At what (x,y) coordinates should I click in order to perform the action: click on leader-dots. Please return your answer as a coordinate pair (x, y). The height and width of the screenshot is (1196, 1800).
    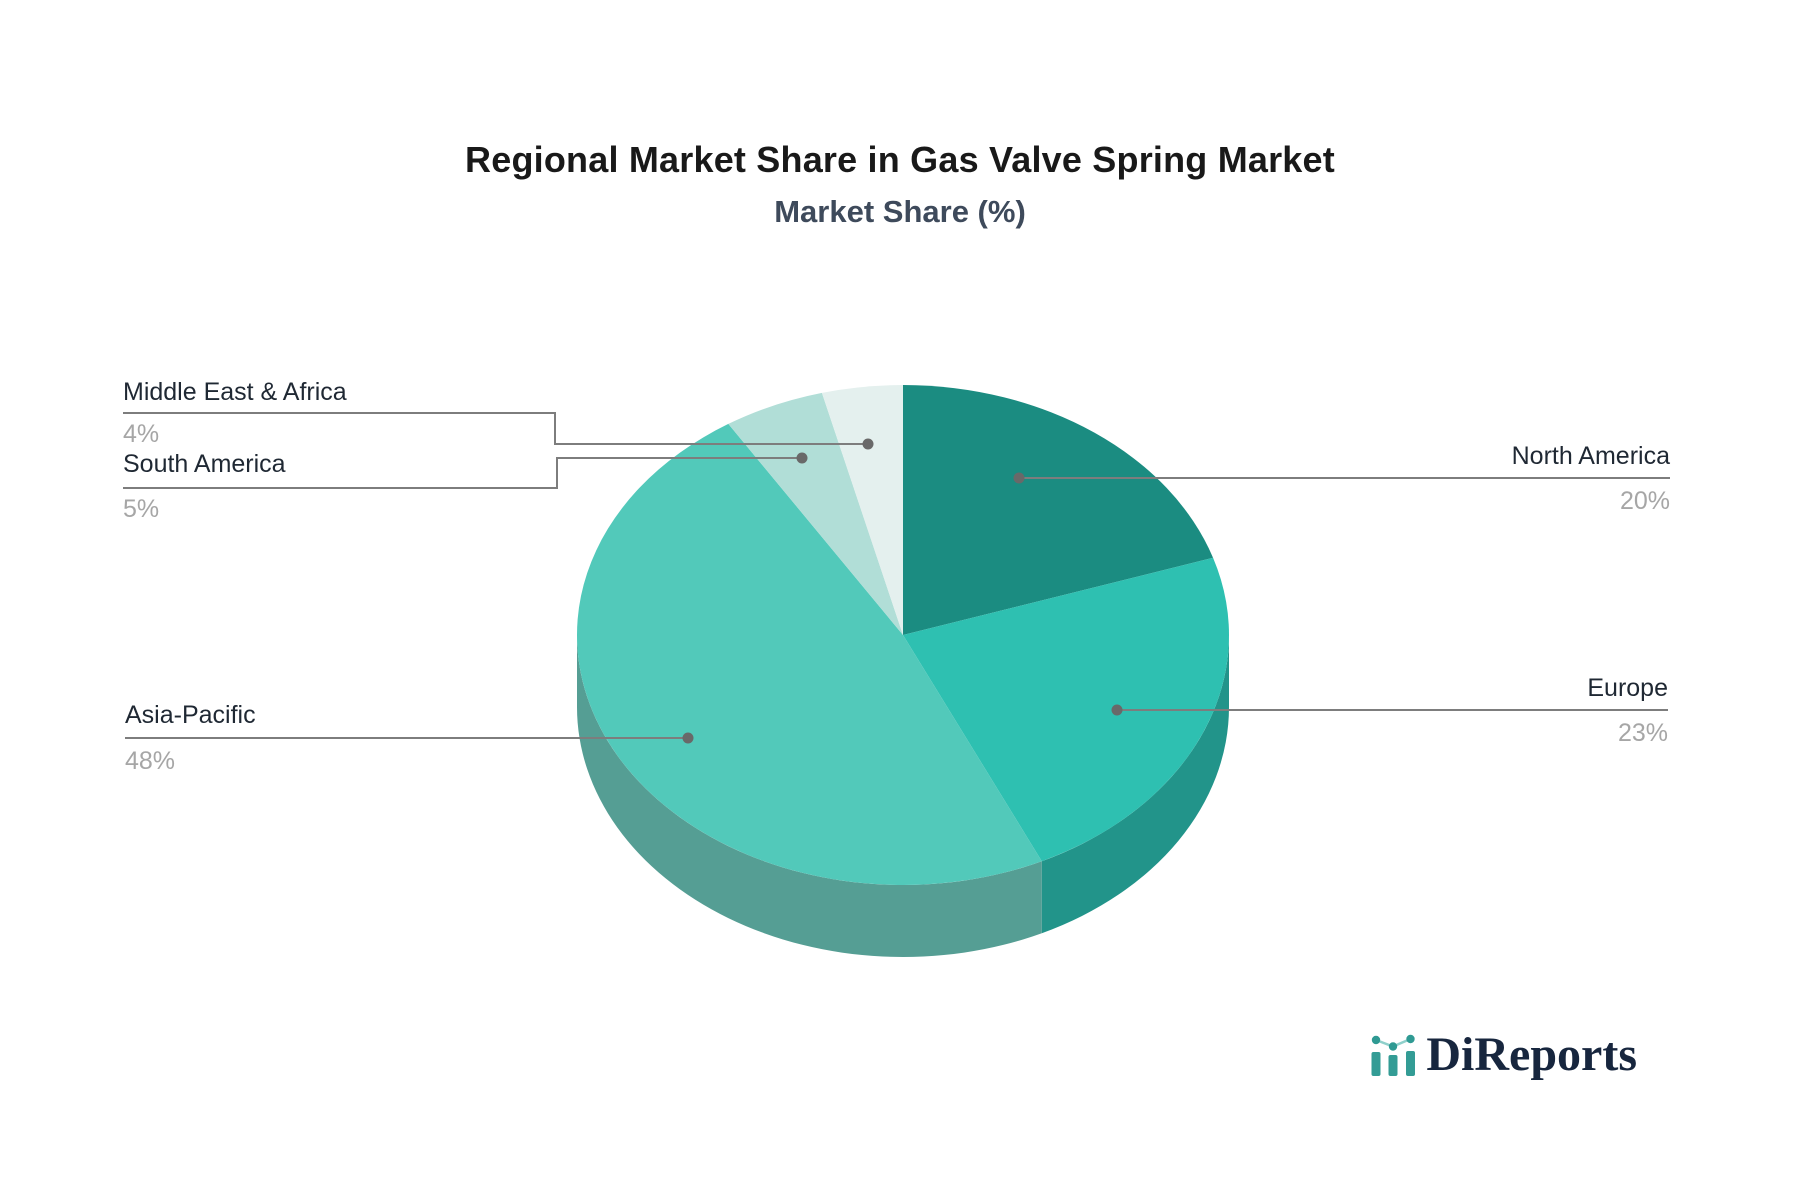
    Looking at the image, I should click on (902, 591).